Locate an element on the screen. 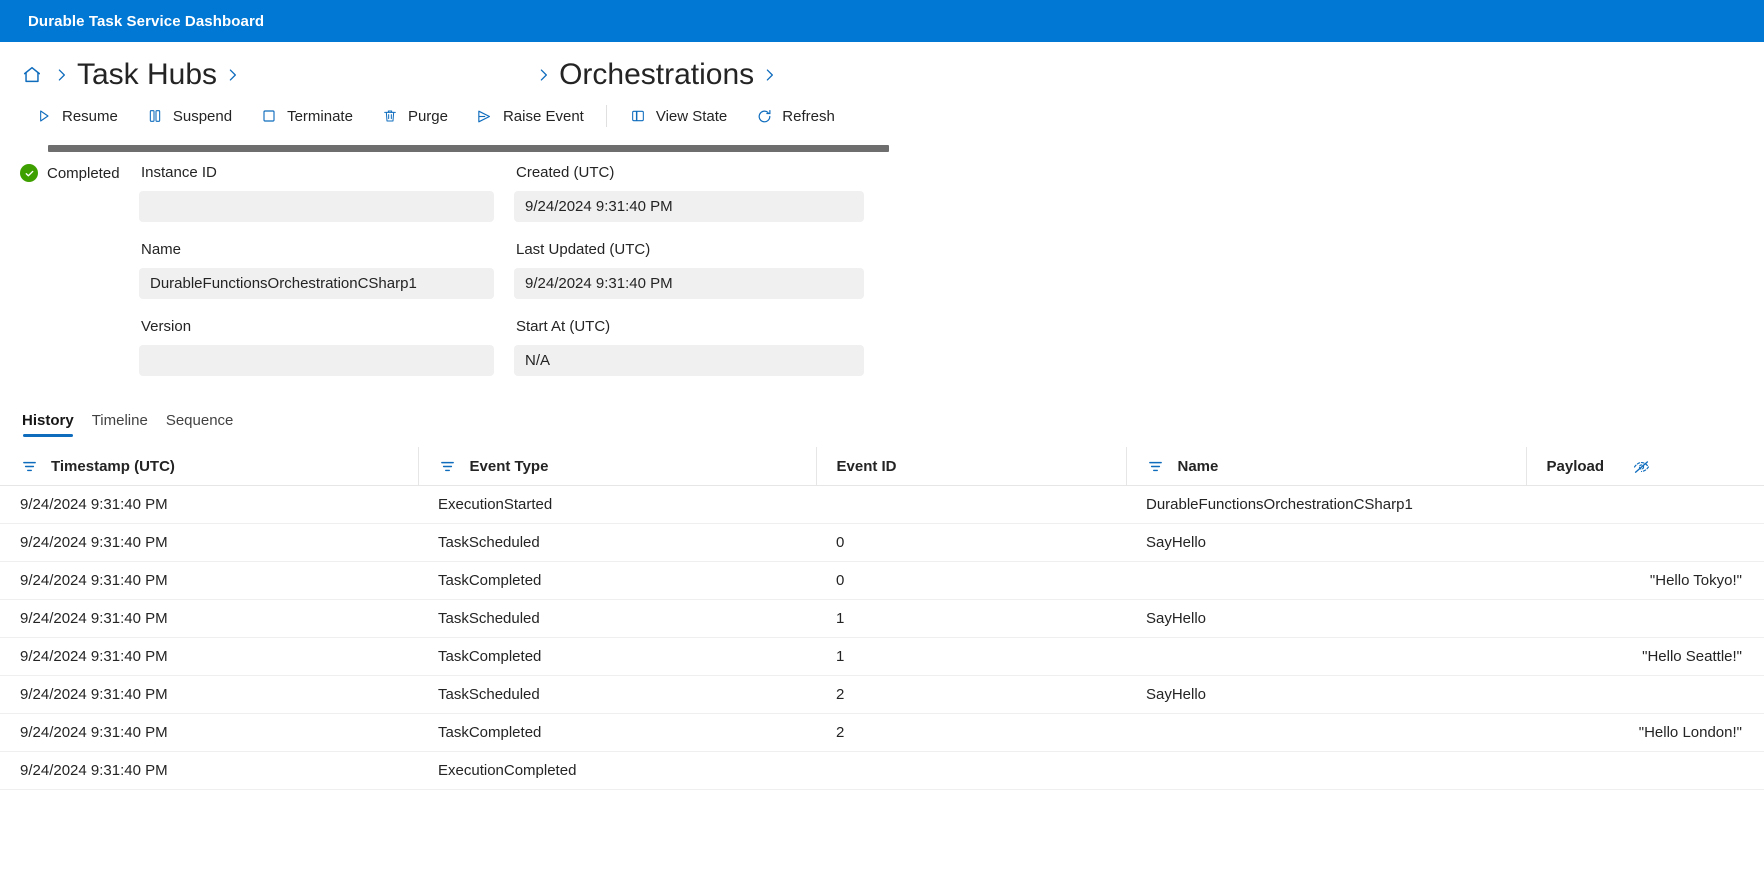 The image size is (1764, 869). raise-event-button: Raise Event is located at coordinates (529, 116).